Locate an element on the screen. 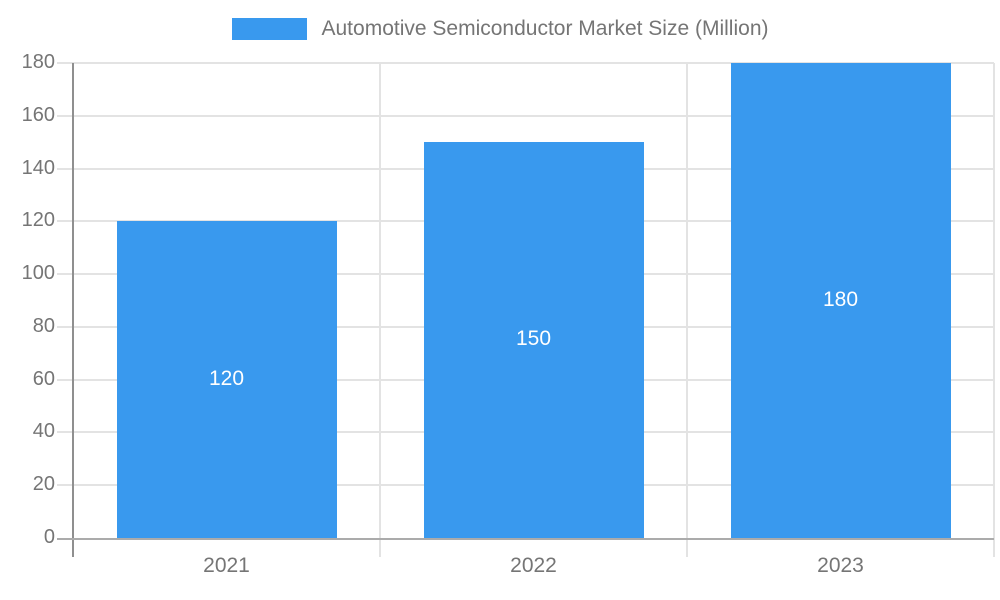 Image resolution: width=1000 pixels, height=600 pixels. y-axis-line is located at coordinates (73, 310).